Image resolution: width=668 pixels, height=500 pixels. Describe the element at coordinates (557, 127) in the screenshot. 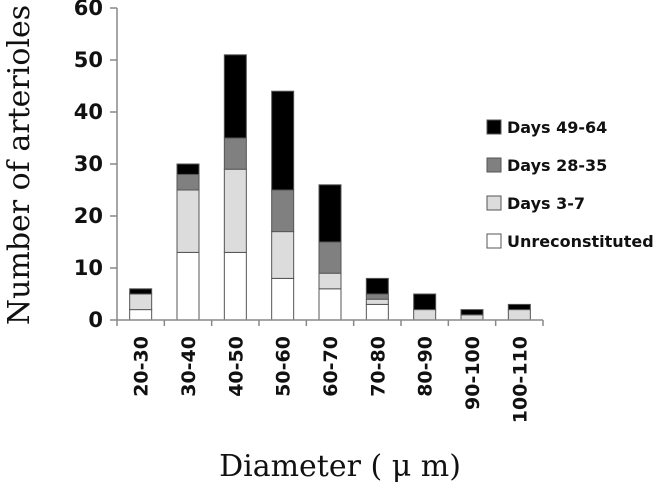

I see `legend-label: Days 49-64` at that location.